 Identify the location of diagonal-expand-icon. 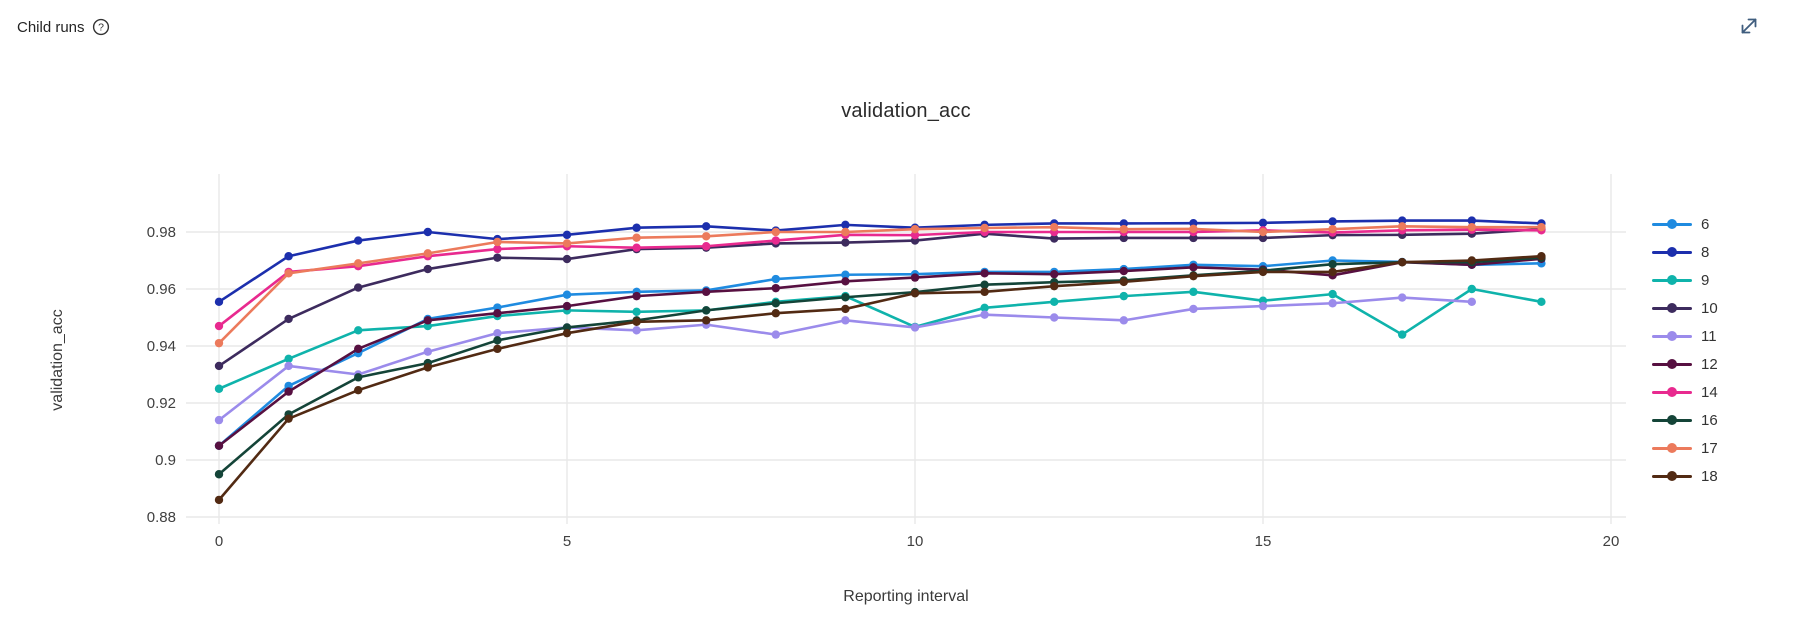
(1749, 26).